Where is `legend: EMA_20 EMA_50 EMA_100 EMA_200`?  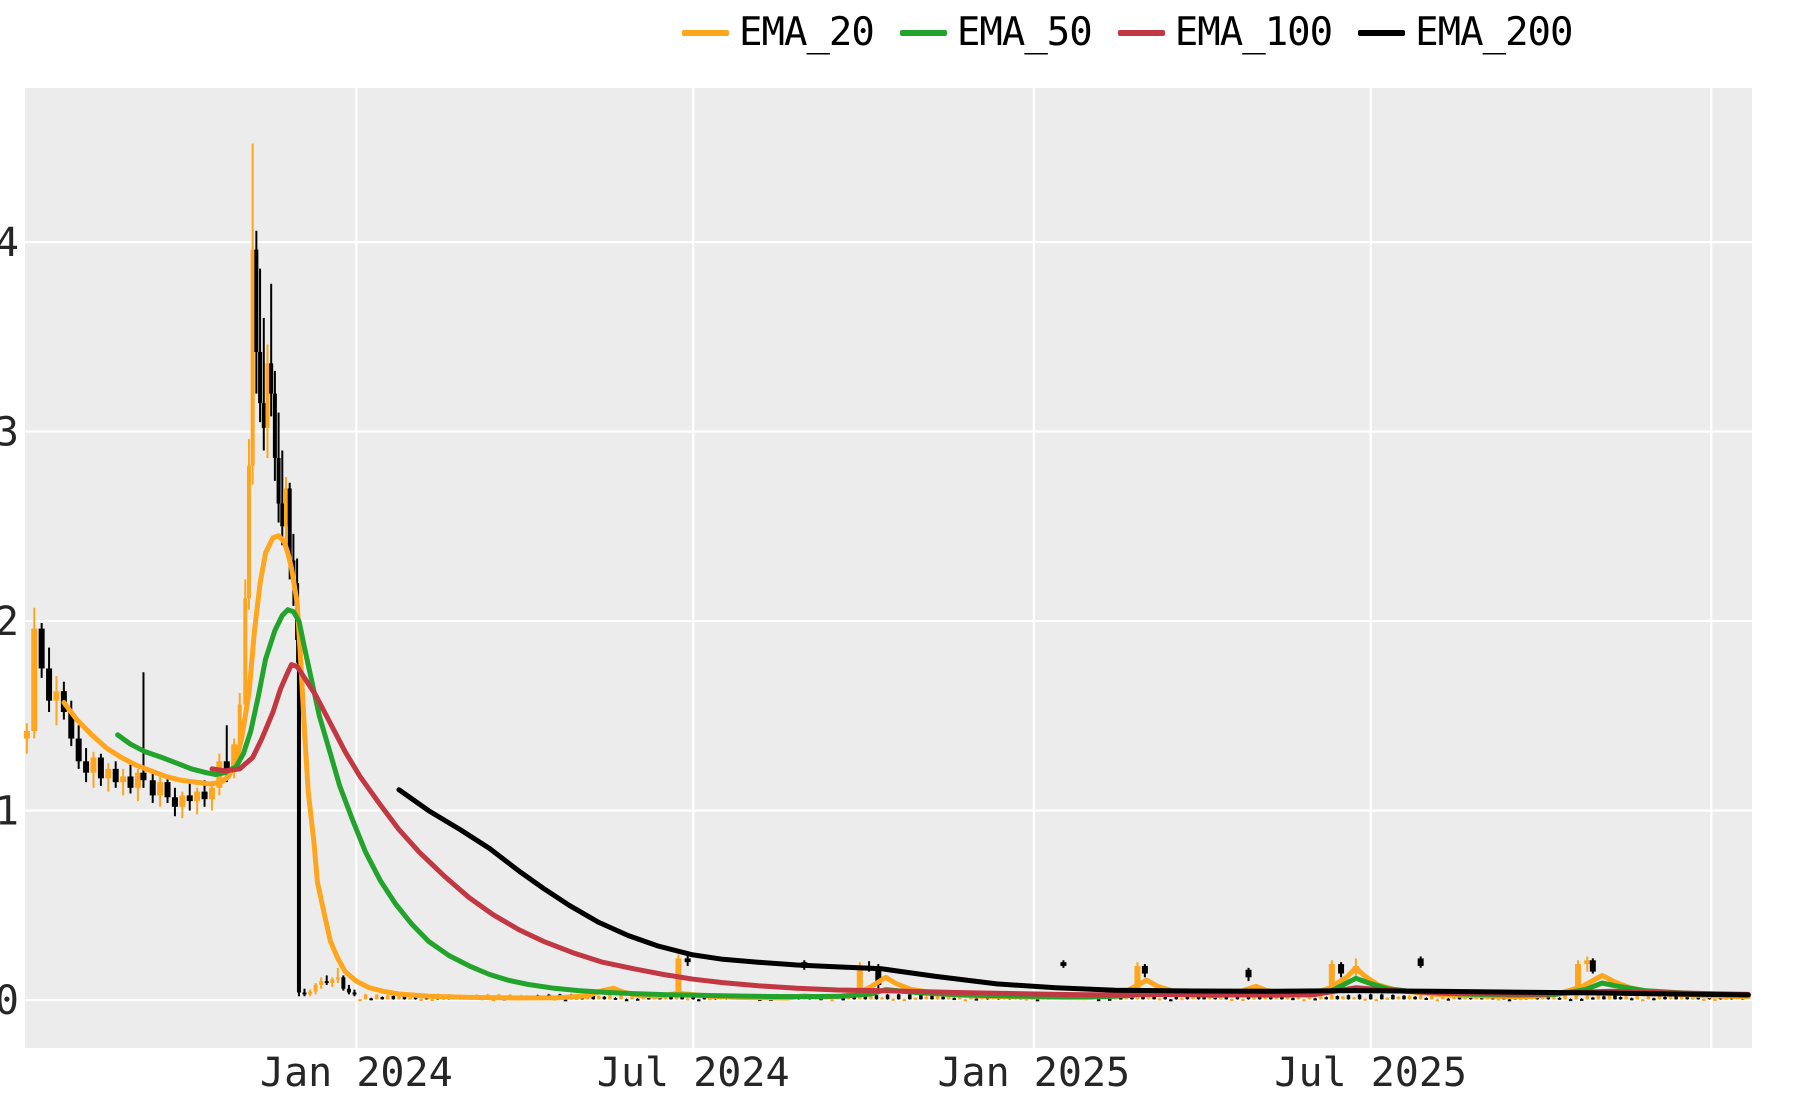 legend: EMA_20 EMA_50 EMA_100 EMA_200 is located at coordinates (1128, 32).